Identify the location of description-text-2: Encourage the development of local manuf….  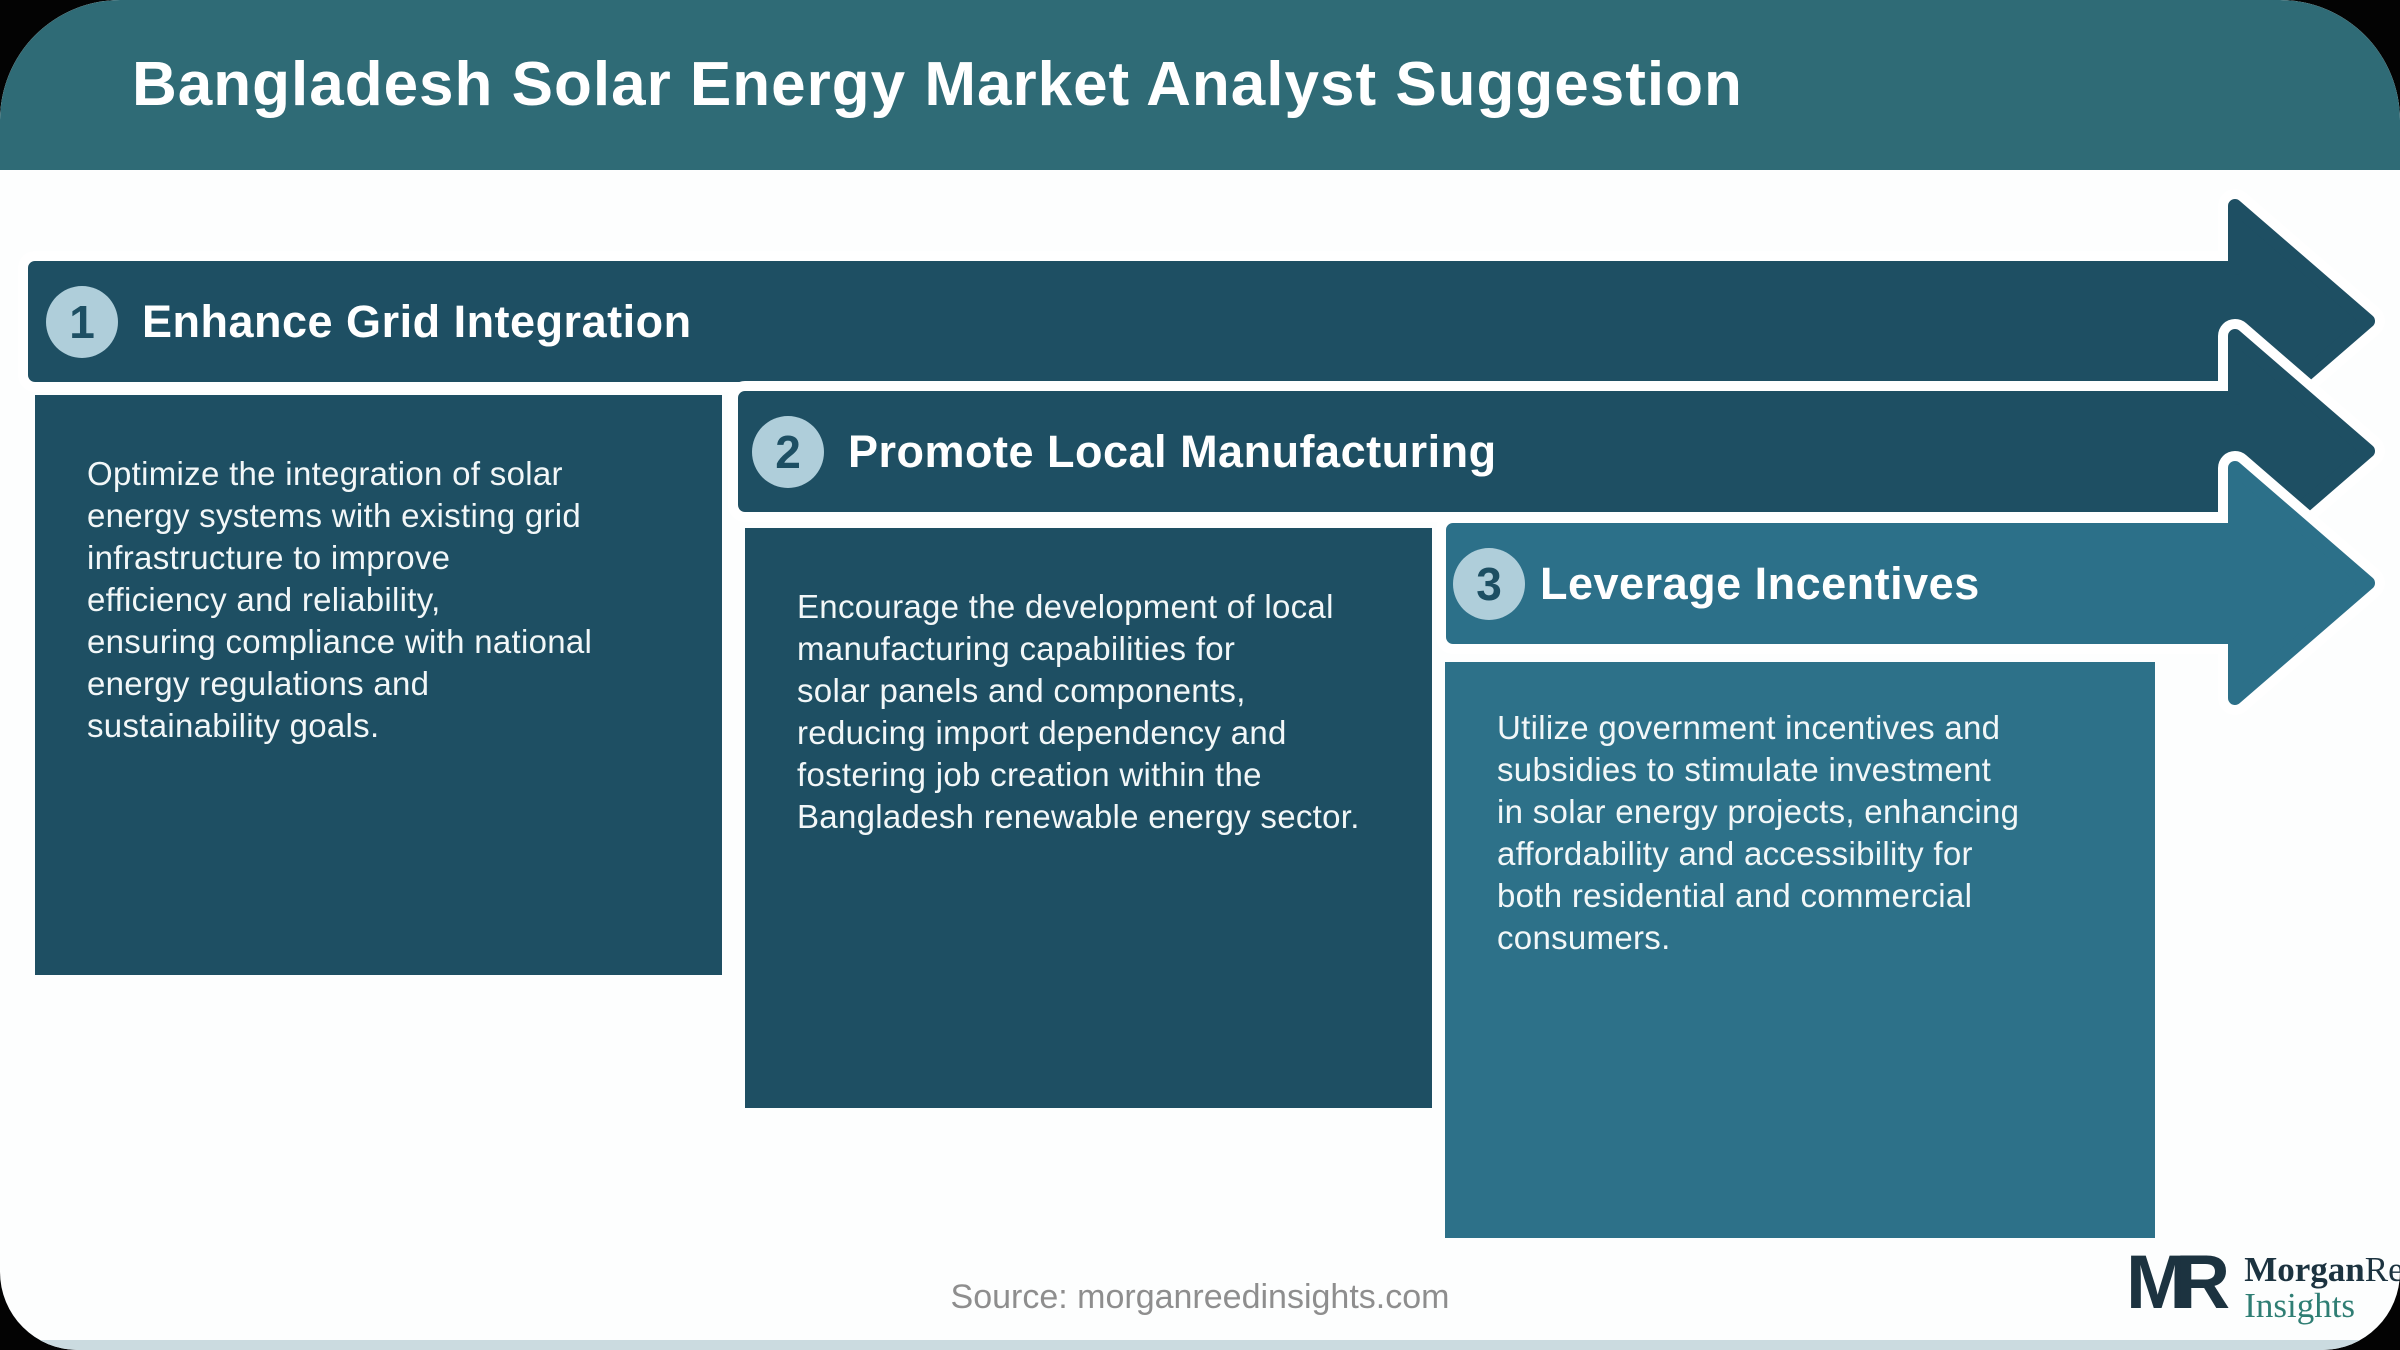
(1078, 711).